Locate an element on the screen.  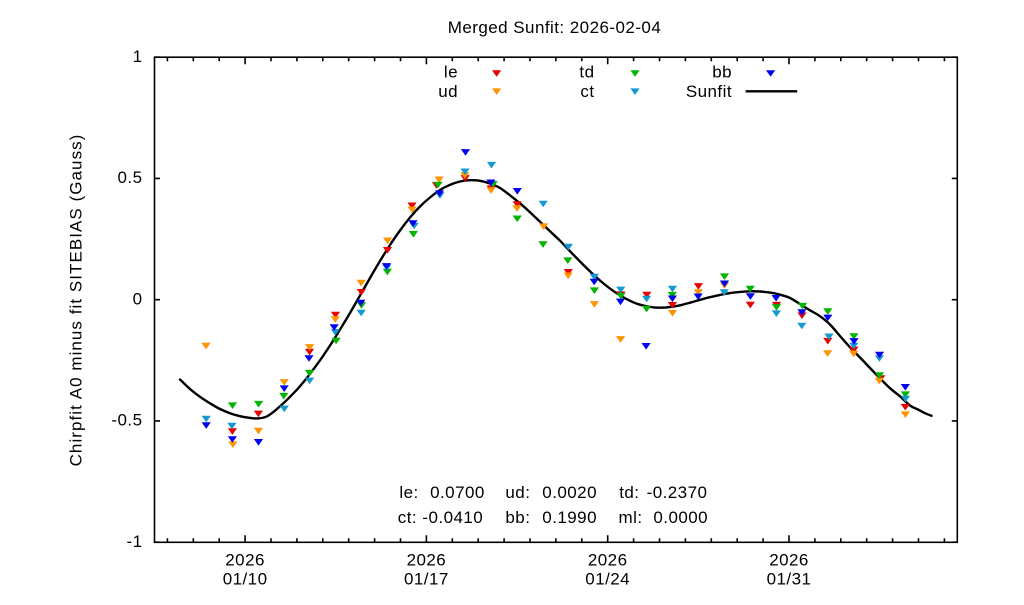
svg-text: 01/24 is located at coordinates (607, 579).